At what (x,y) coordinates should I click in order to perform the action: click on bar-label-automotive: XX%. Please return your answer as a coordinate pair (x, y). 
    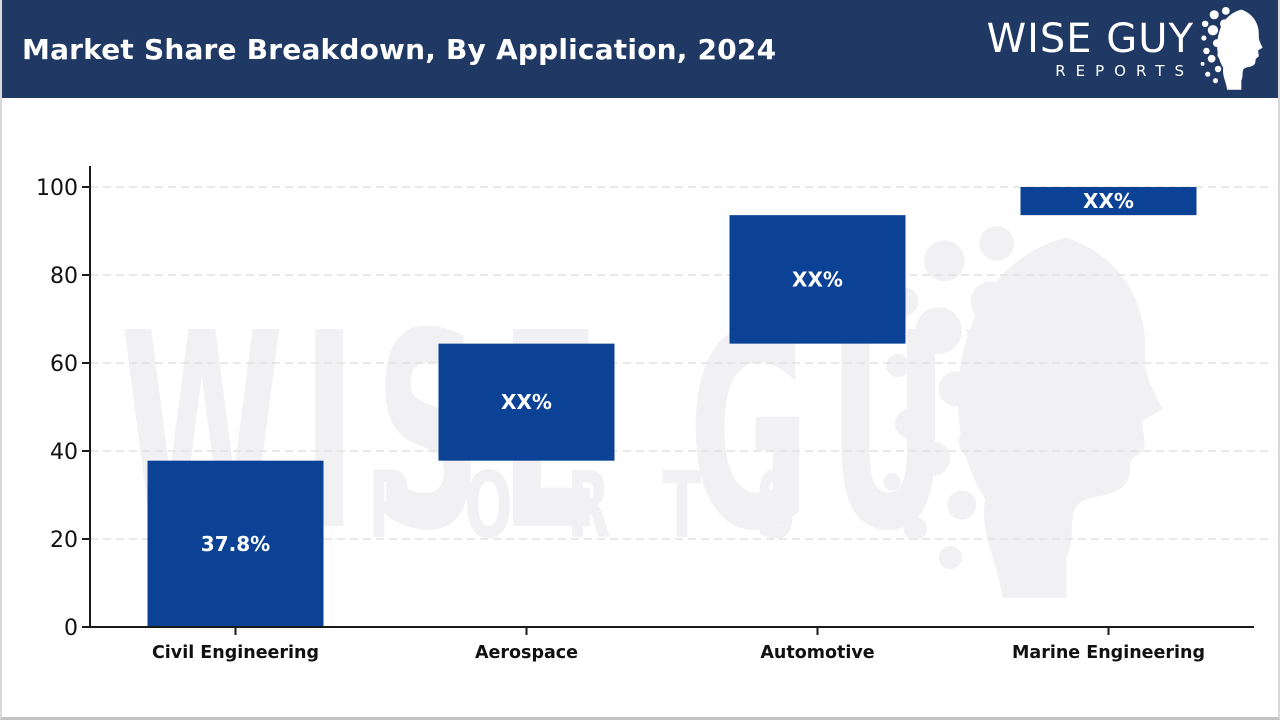
    Looking at the image, I should click on (817, 279).